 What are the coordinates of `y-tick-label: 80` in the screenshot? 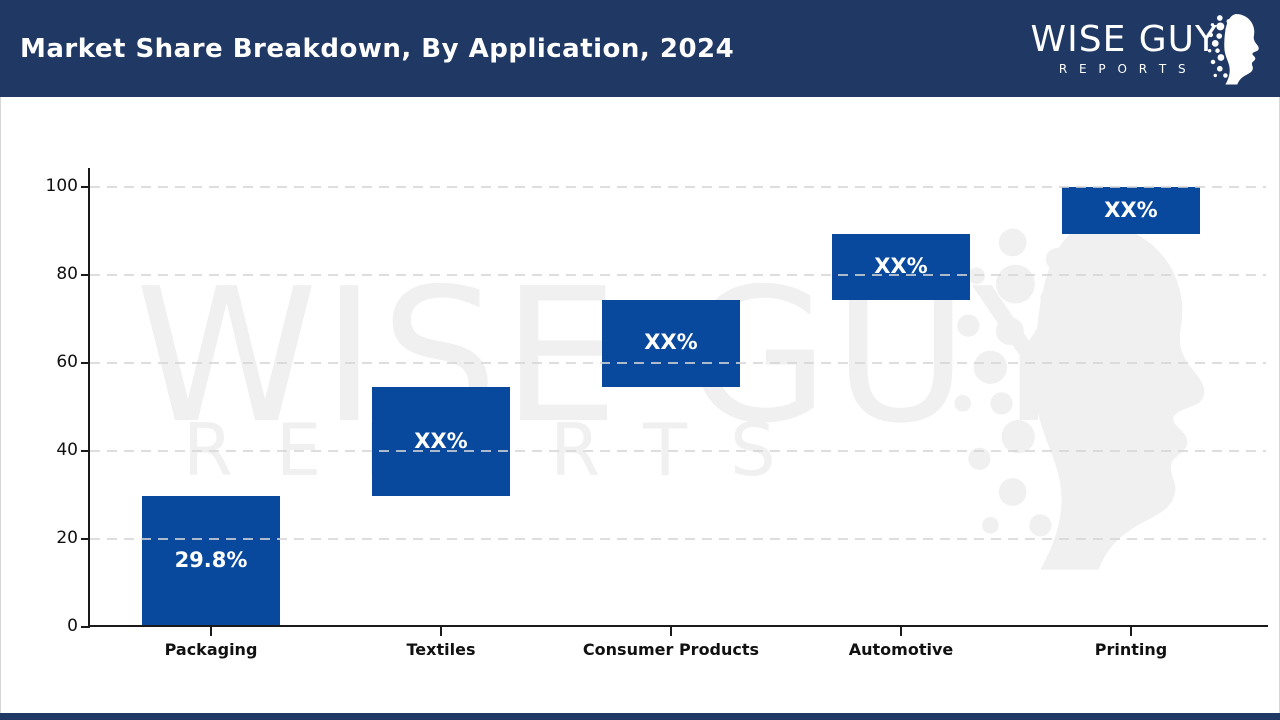 It's located at (67, 274).